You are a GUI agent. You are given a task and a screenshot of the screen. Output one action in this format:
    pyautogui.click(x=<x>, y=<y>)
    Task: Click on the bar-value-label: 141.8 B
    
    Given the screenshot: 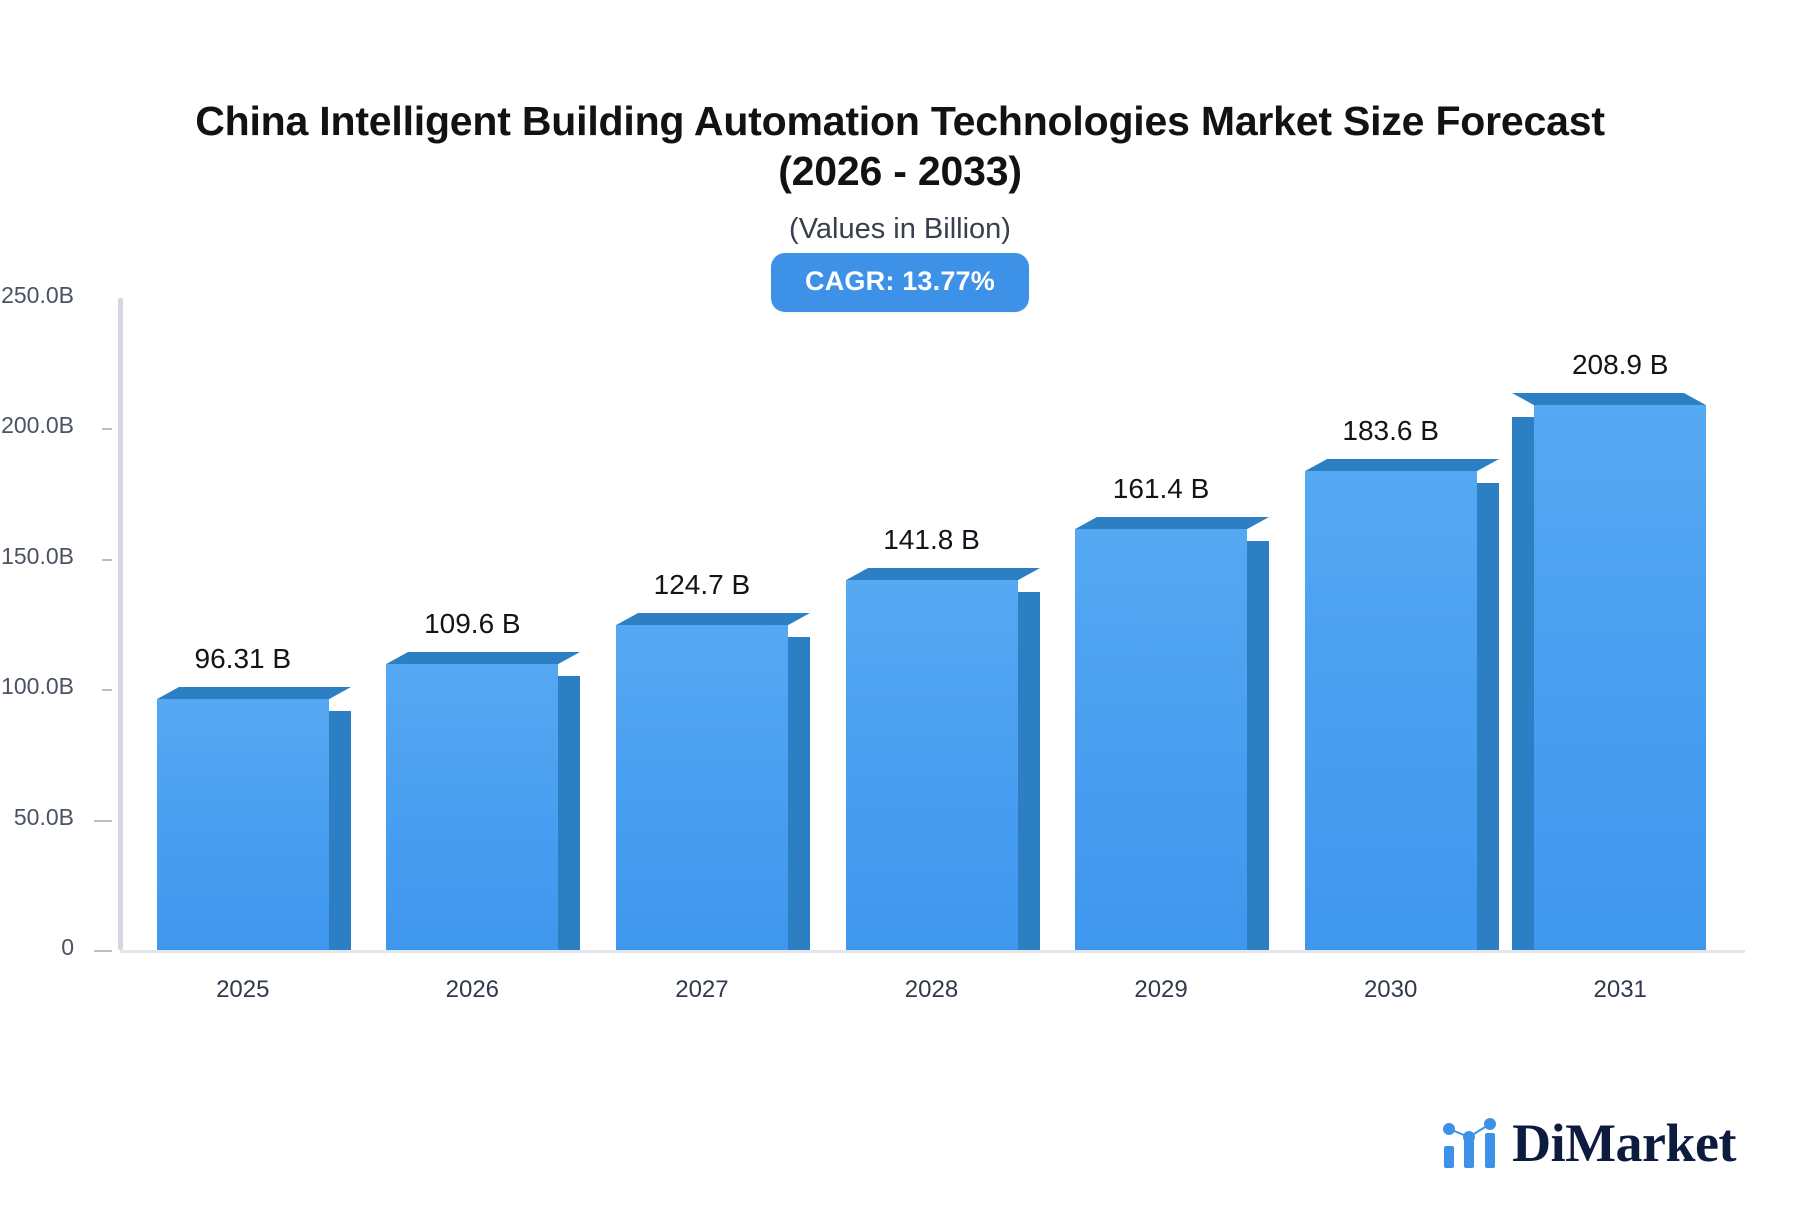 What is the action you would take?
    pyautogui.click(x=931, y=539)
    